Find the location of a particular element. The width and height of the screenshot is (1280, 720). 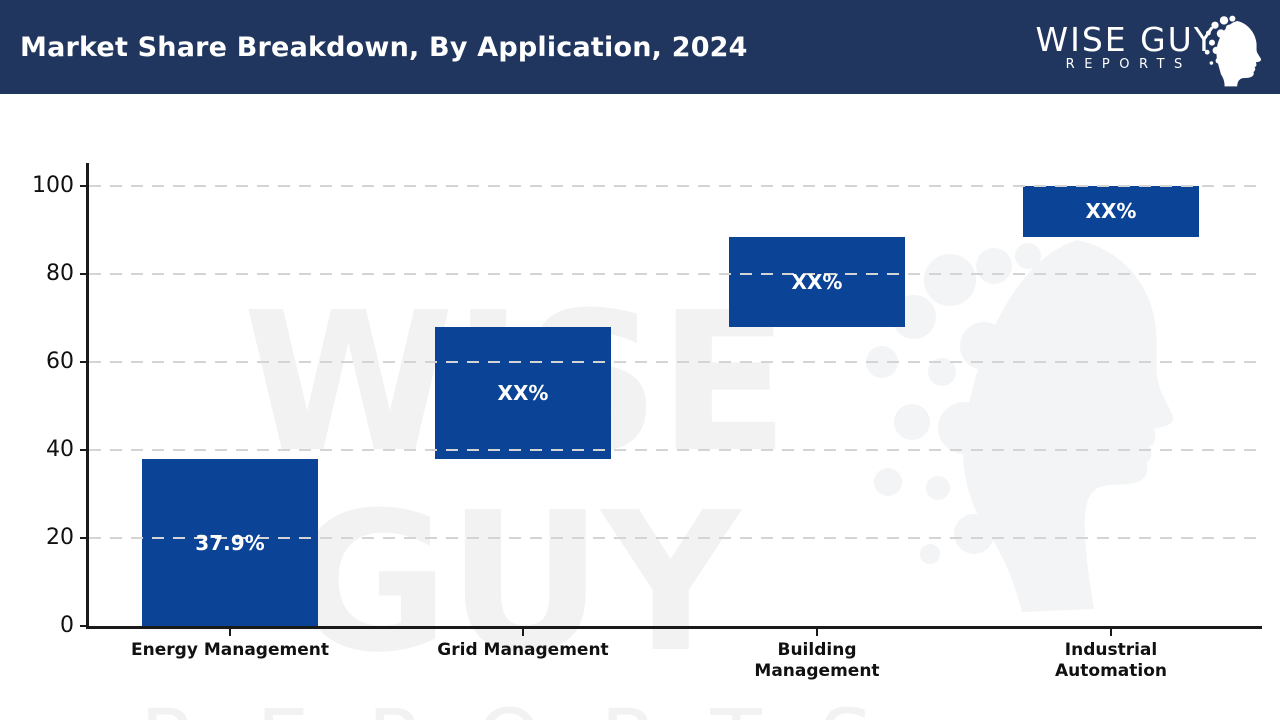

category-label-2: Grid Management is located at coordinates (523, 650).